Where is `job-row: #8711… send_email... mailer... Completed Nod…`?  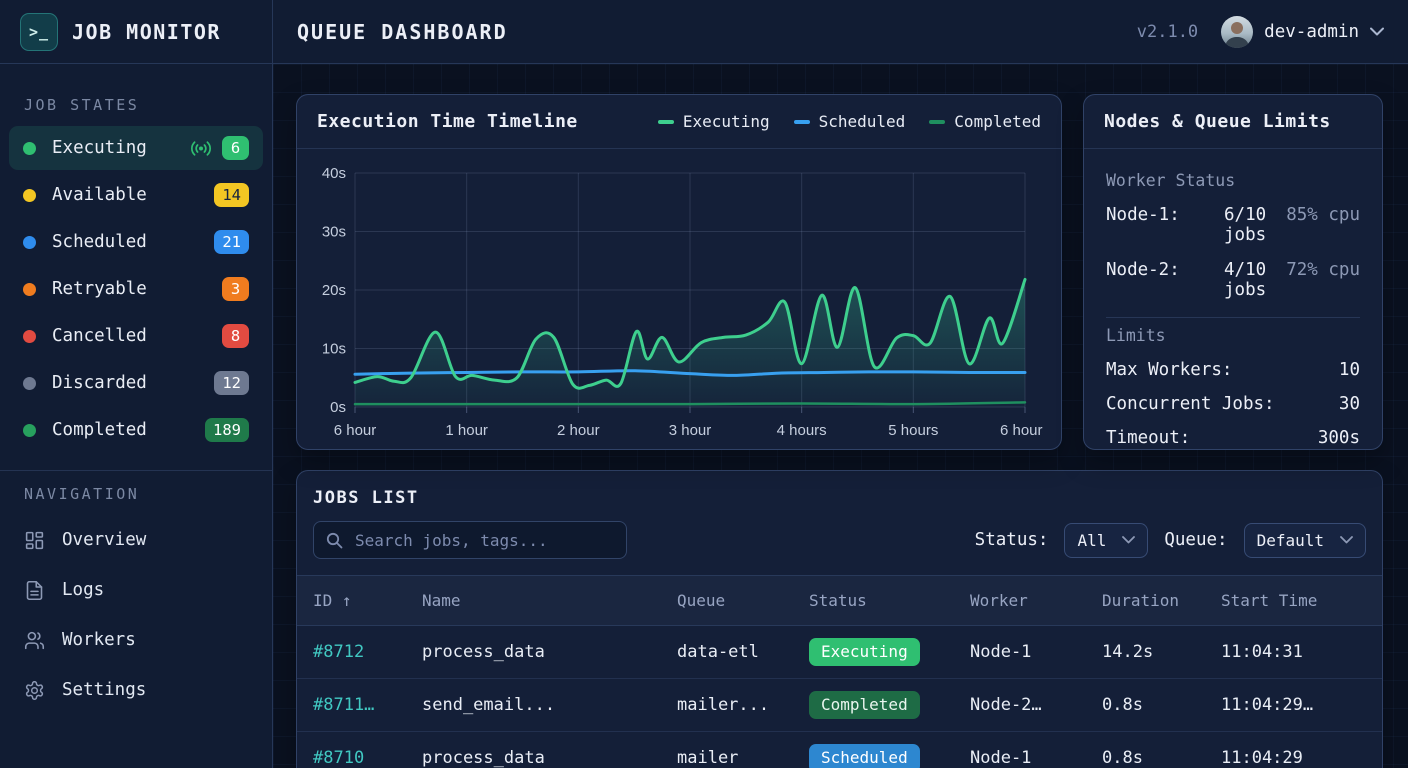
job-row: #8711… send_email... mailer... Completed Nod… is located at coordinates (839, 705).